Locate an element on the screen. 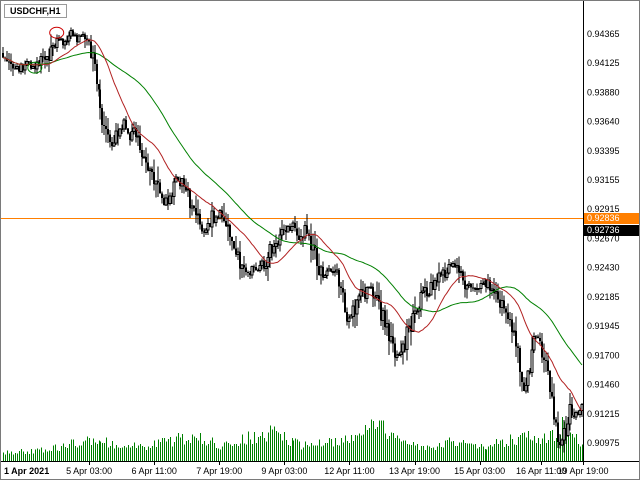 Image resolution: width=640 pixels, height=480 pixels. y-axis-label: 0.91700 is located at coordinates (603, 356).